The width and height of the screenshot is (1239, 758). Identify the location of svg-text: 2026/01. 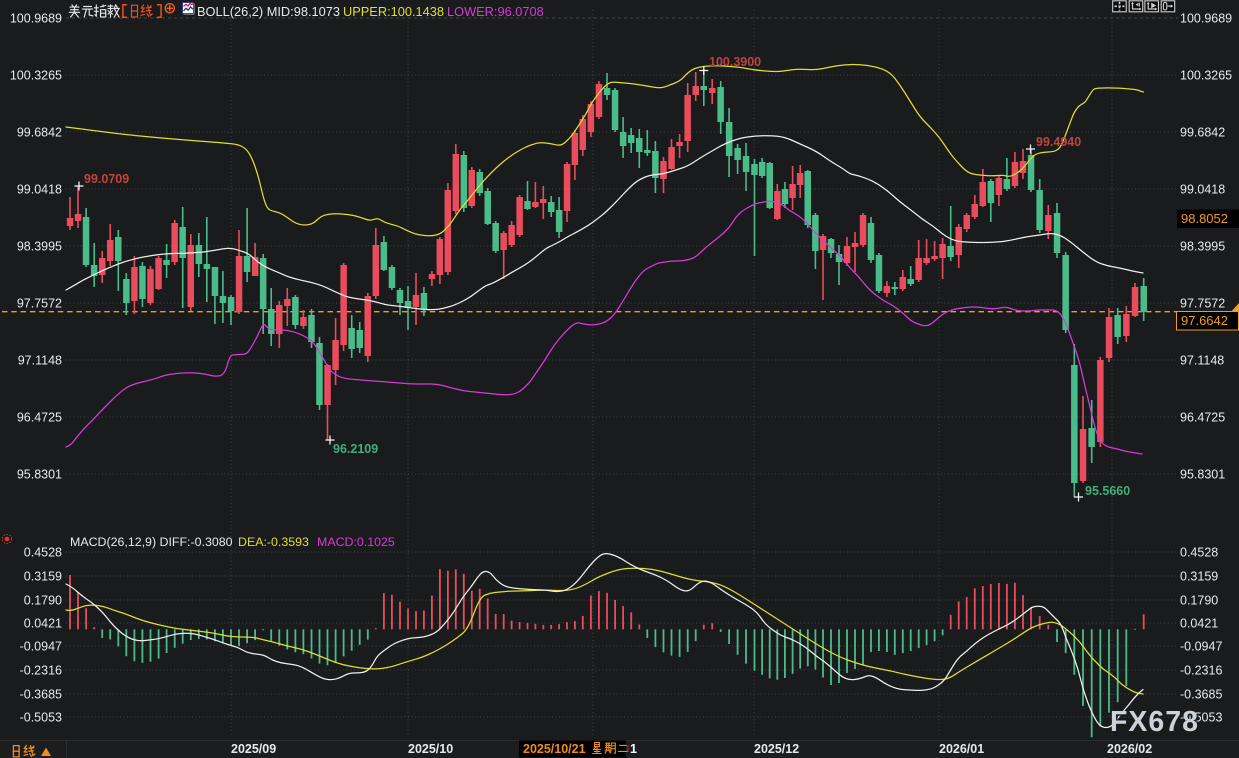
(961, 749).